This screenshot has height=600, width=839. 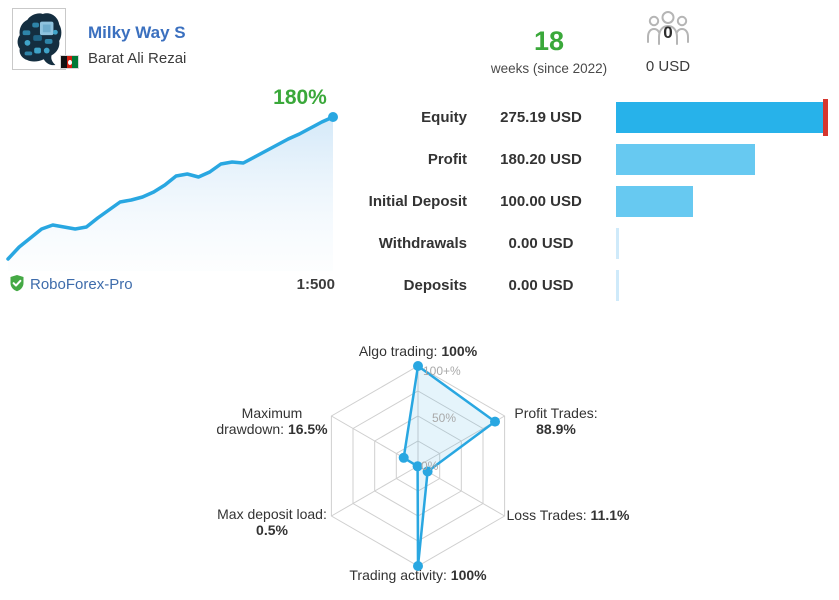 I want to click on radar-label-line: Trading activity: 100%, so click(x=418, y=575).